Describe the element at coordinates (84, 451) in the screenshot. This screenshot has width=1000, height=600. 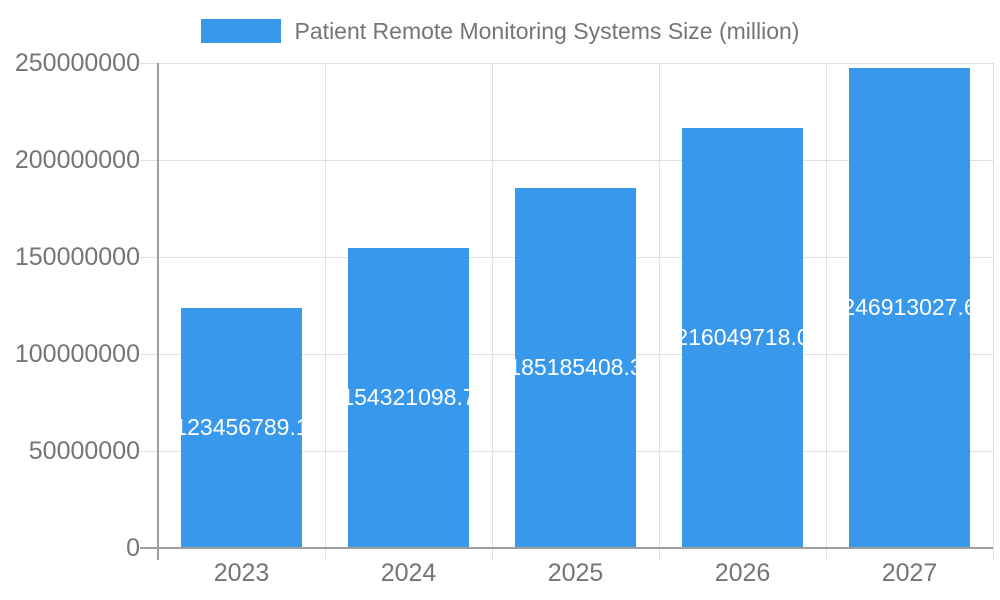
I see `y-axis-tick-label: 50000000` at that location.